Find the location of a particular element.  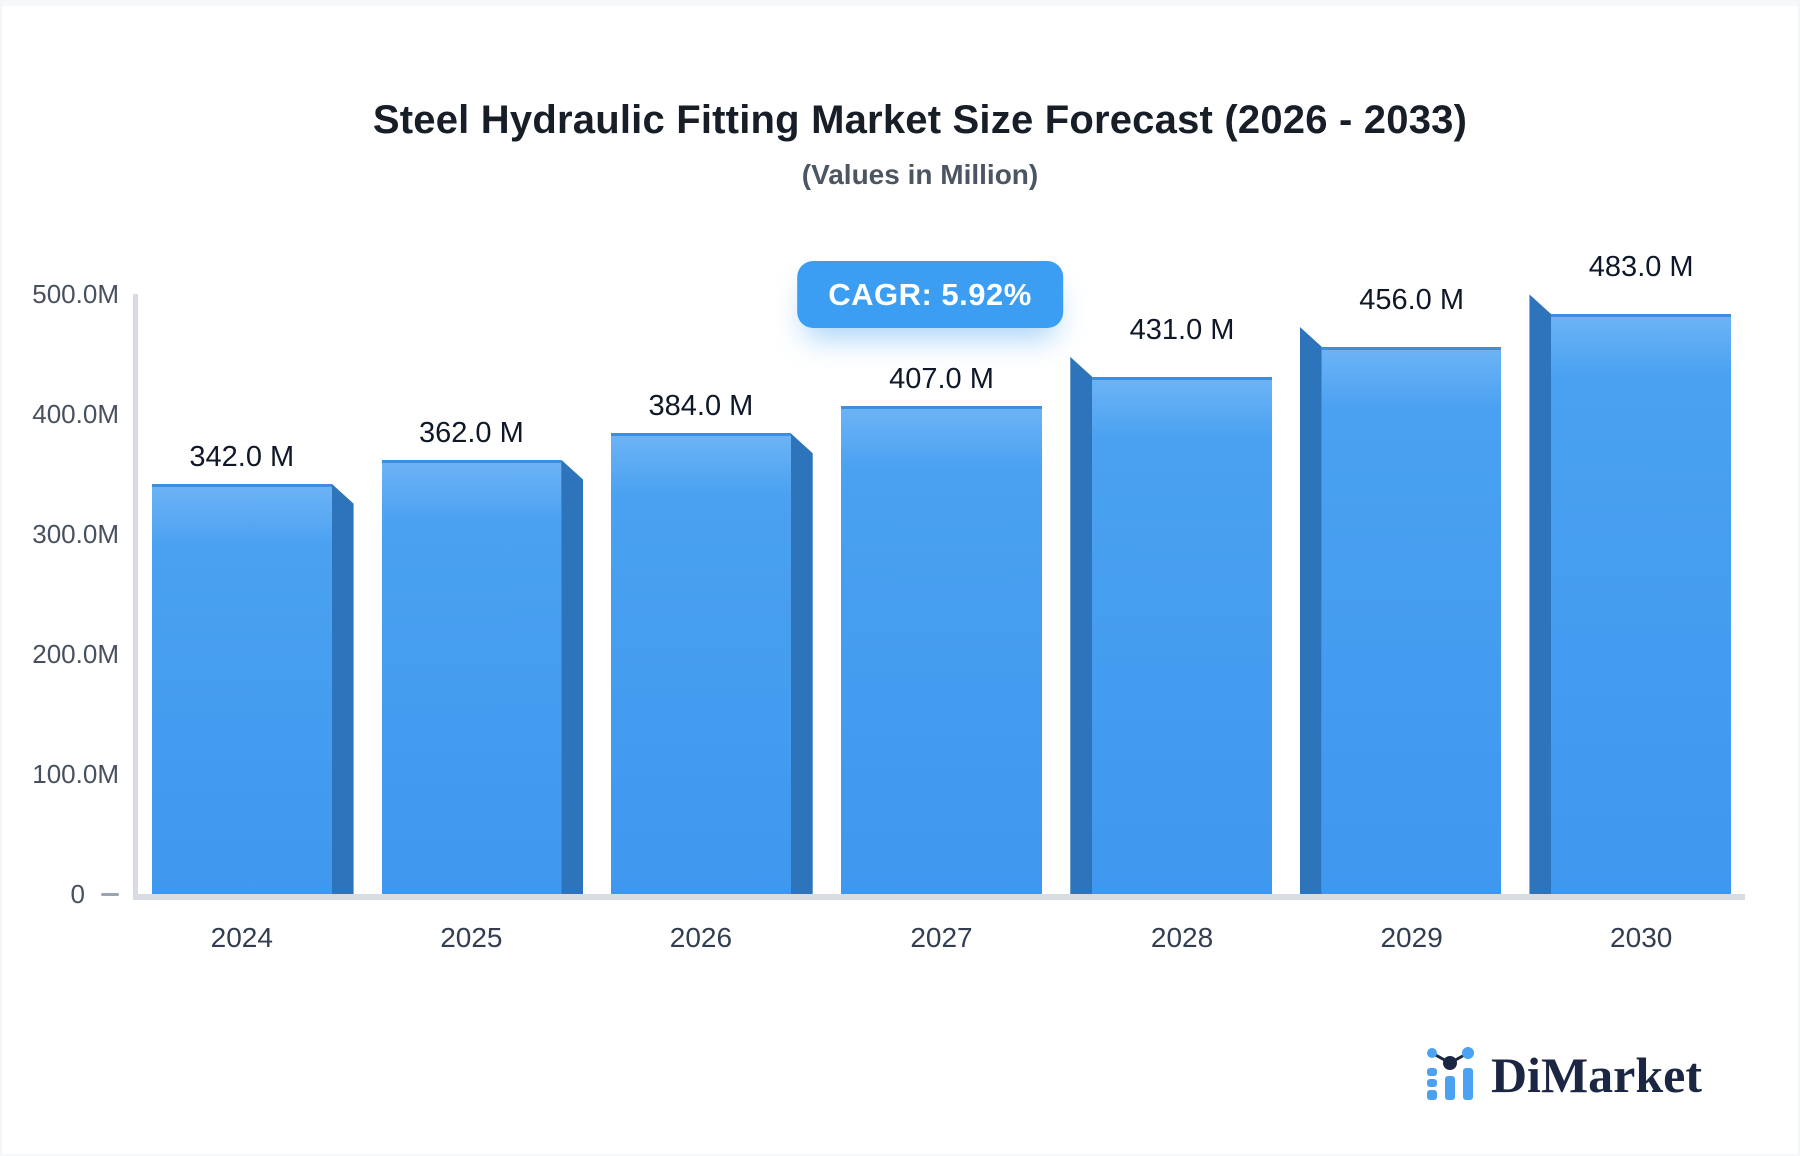

y-axis-tick-label: 500.0M is located at coordinates (75, 293).